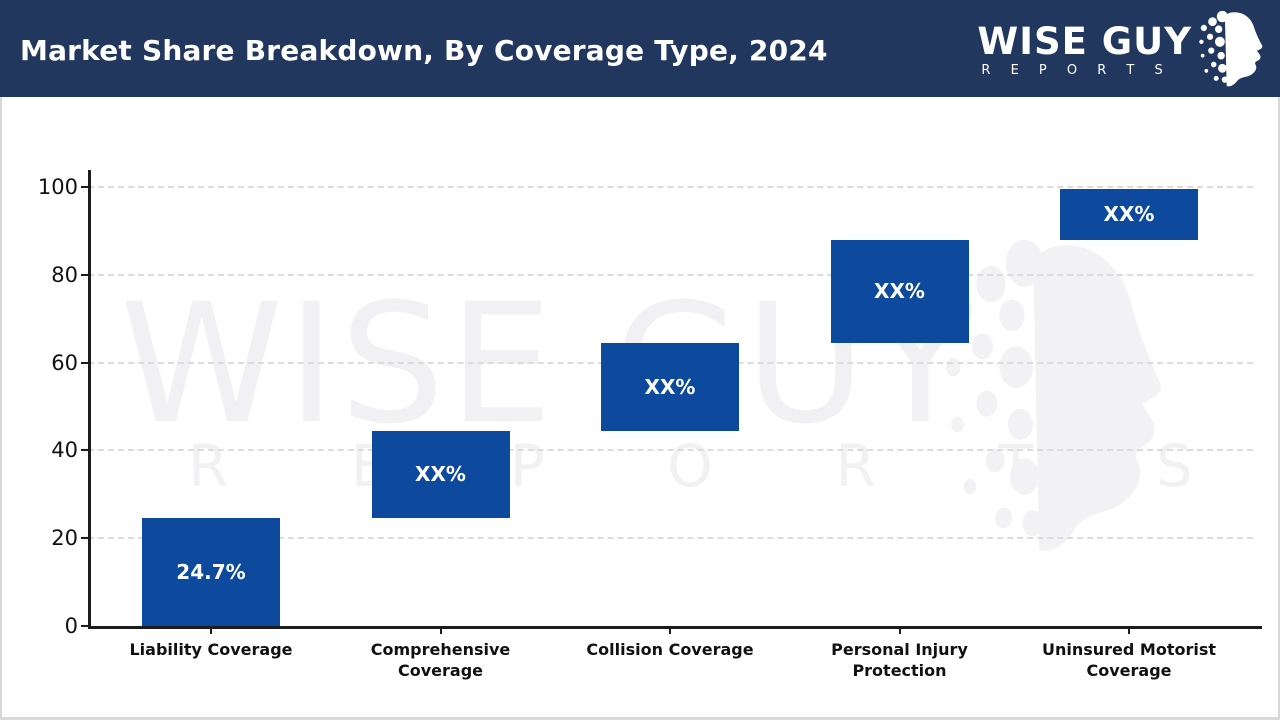 The height and width of the screenshot is (720, 1280). I want to click on page-border-right, so click(1279, 408).